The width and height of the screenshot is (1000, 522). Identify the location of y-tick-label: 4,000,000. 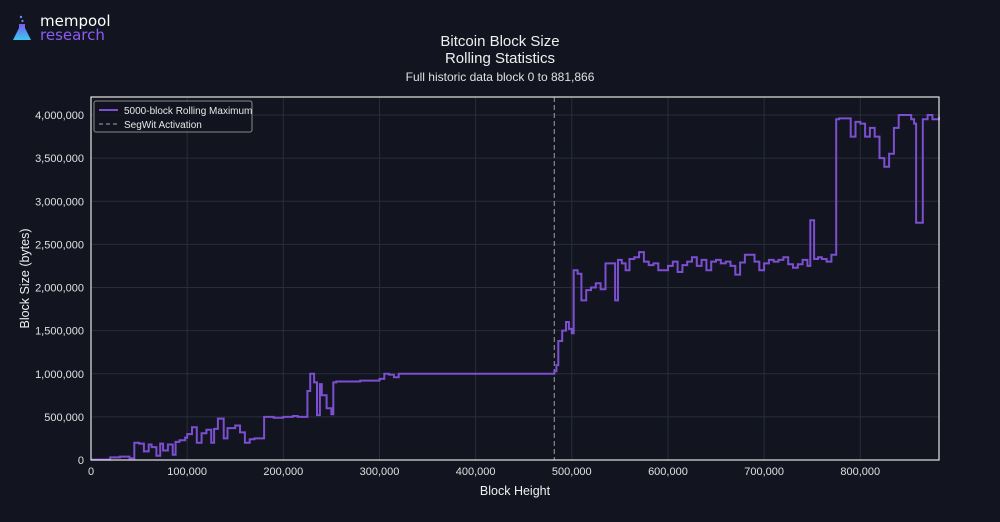
(59, 116).